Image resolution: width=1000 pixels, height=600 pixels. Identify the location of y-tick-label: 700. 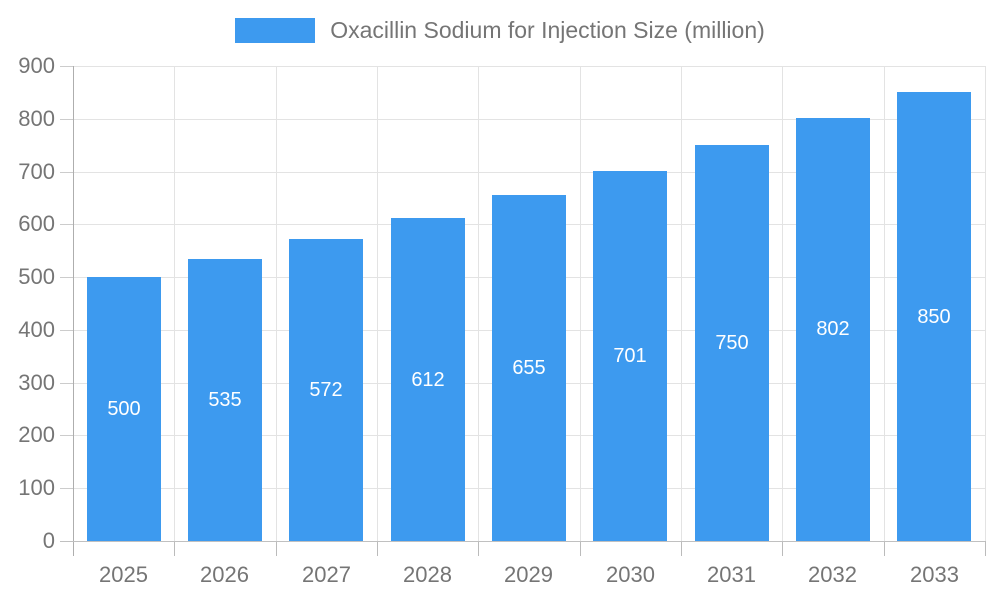
(36, 171).